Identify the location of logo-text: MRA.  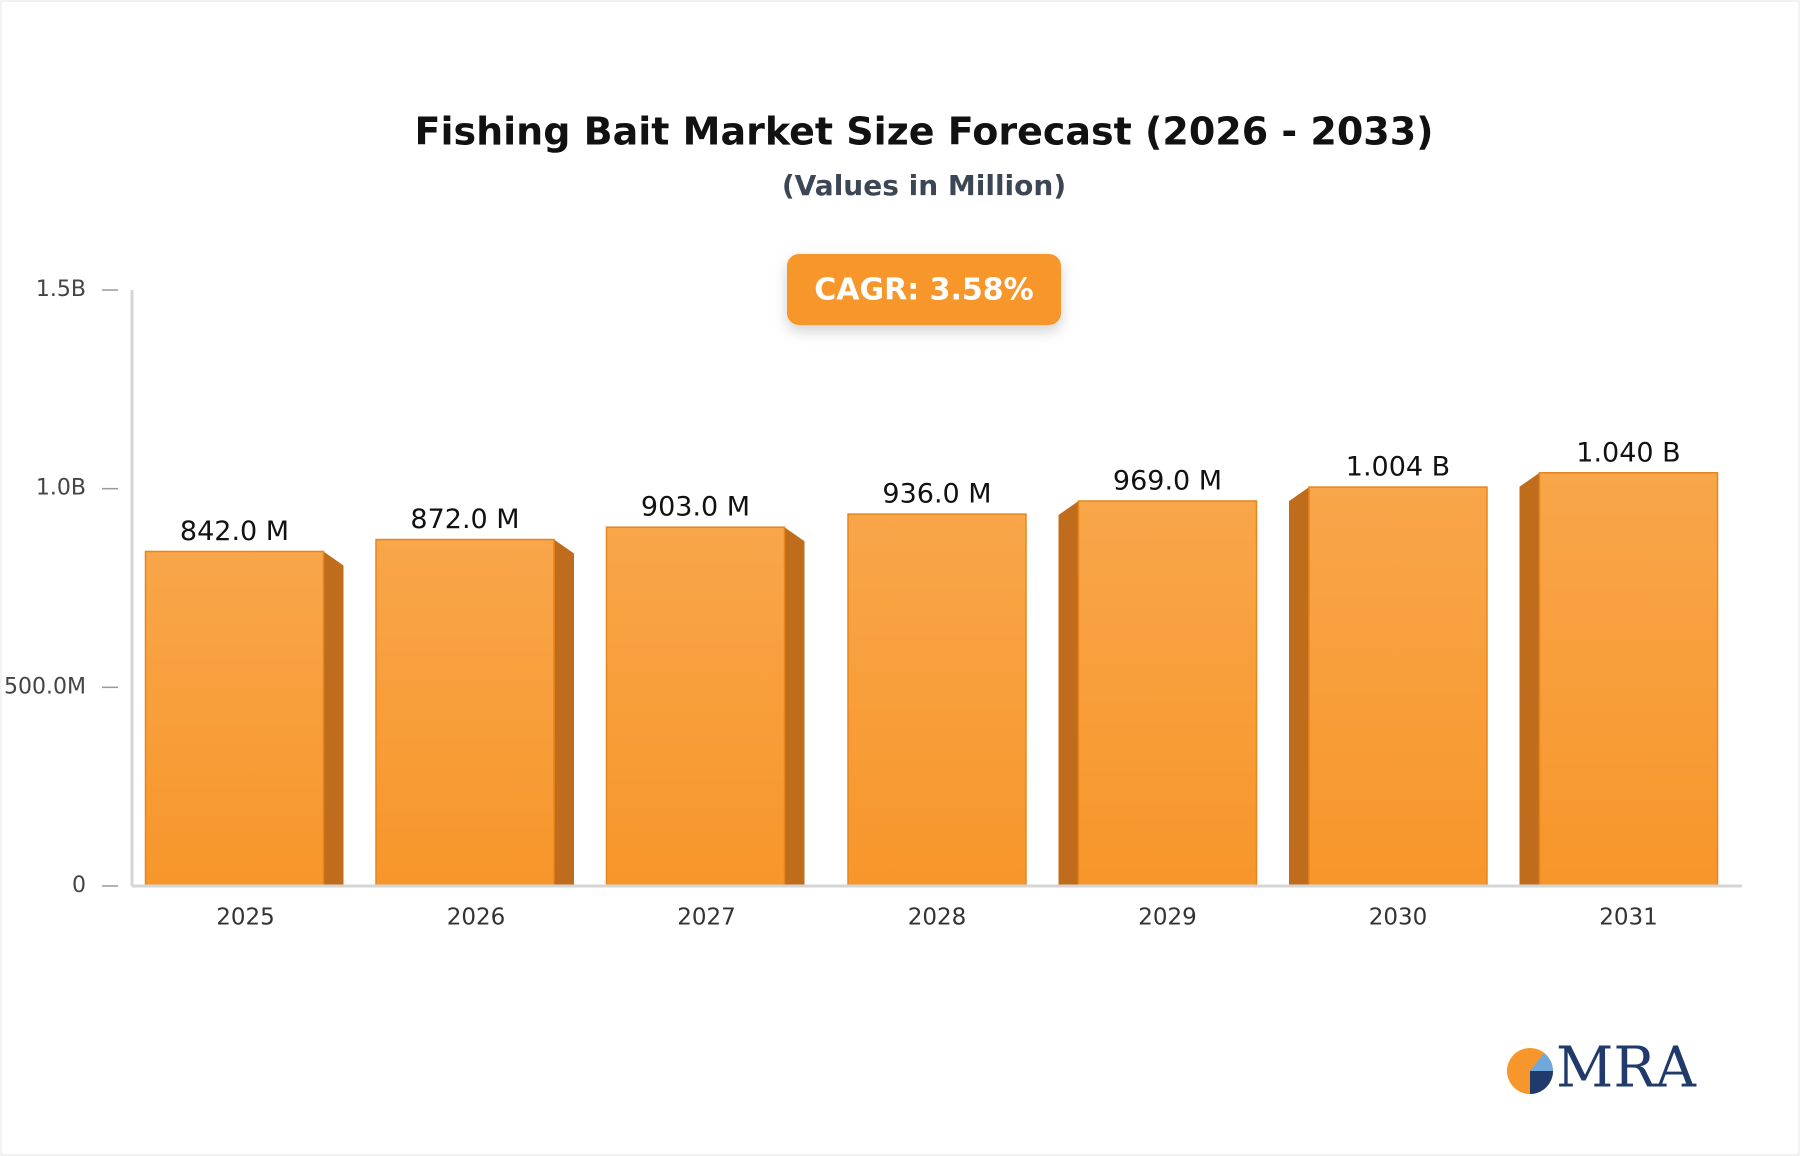
(1626, 1068).